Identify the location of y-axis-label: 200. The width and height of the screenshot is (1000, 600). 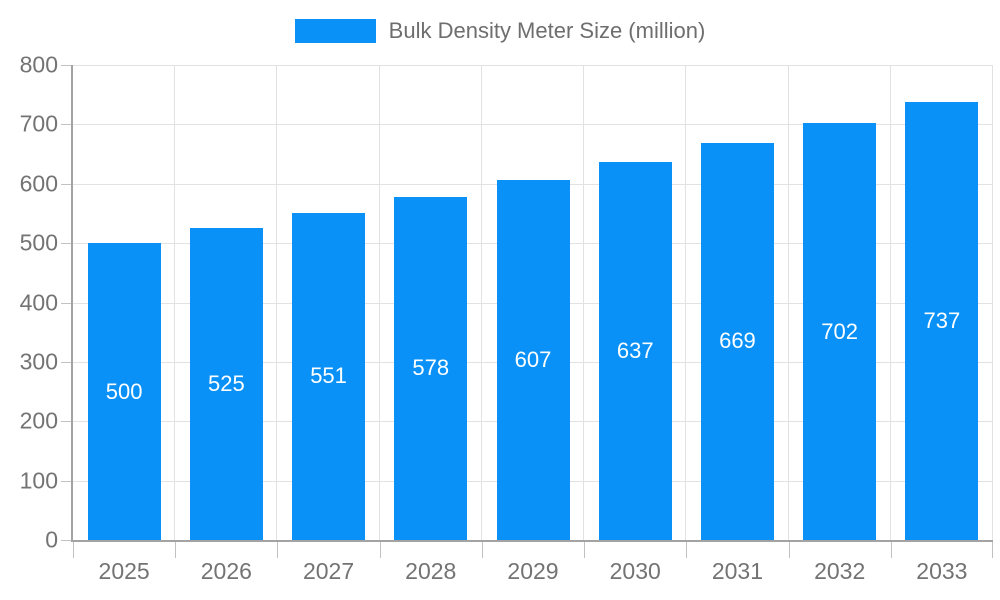
(38, 420).